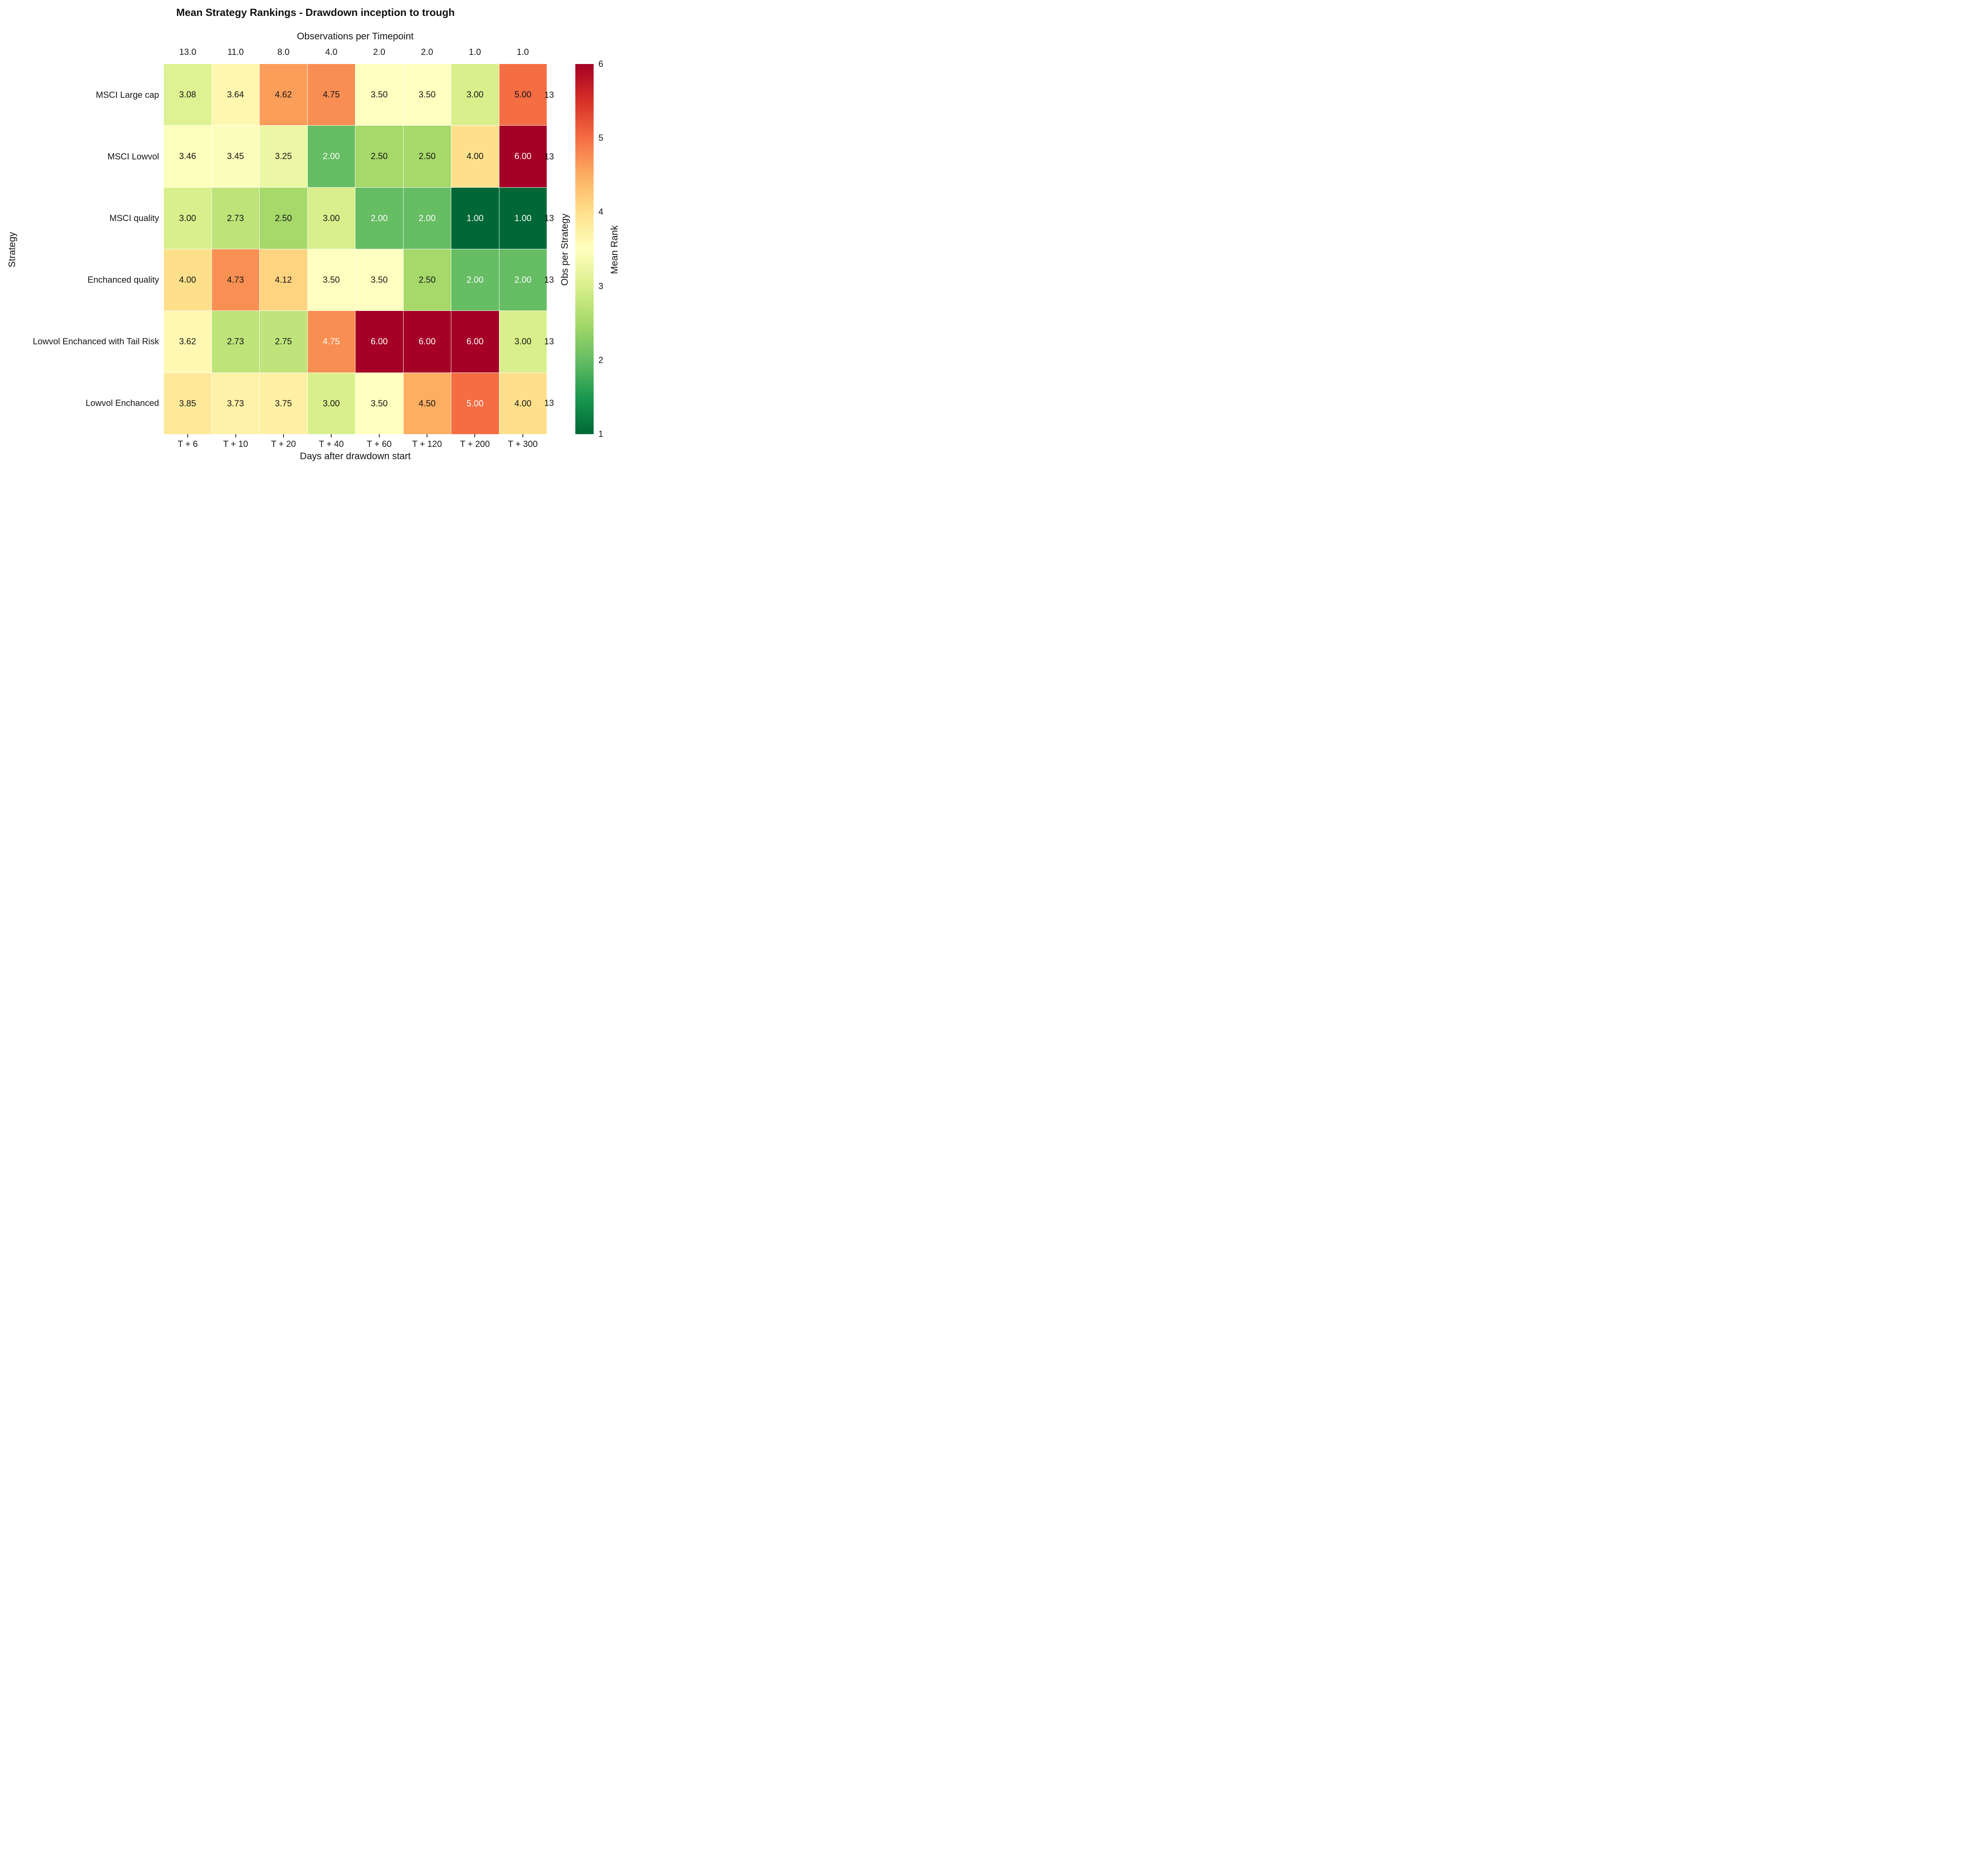  I want to click on heatmap-cell: 2.75, so click(283, 342).